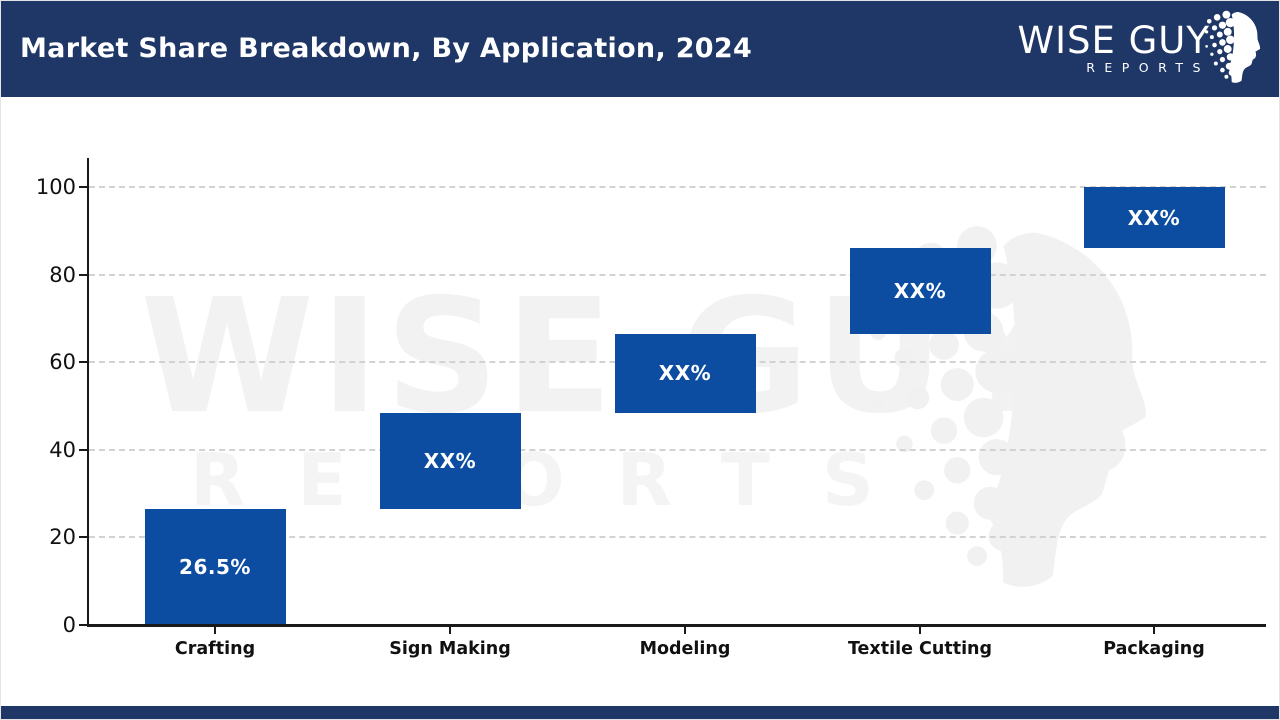 Image resolution: width=1280 pixels, height=720 pixels. Describe the element at coordinates (450, 649) in the screenshot. I see `x-axis-category-label: Sign Making` at that location.